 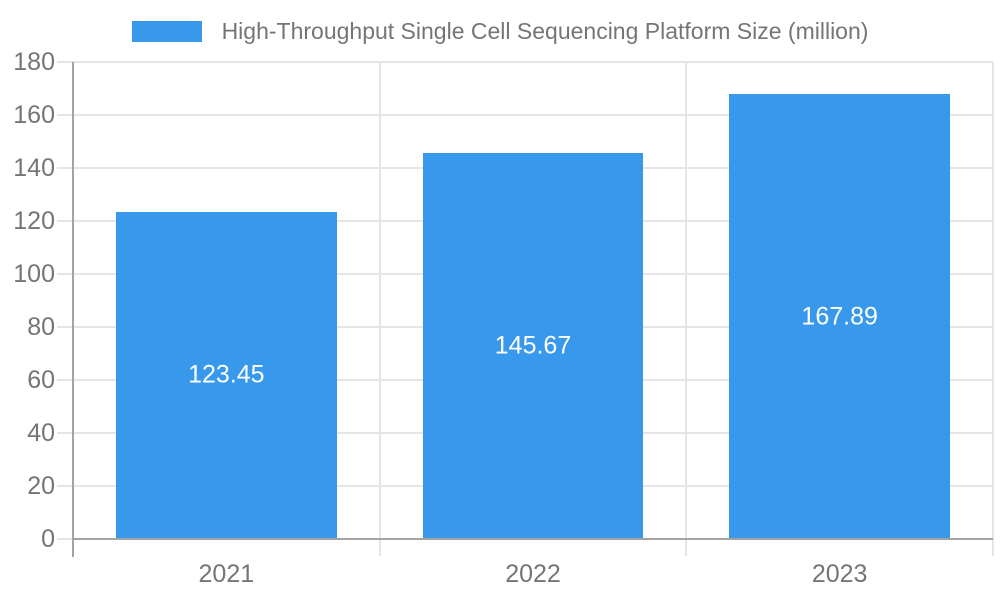 What do you see at coordinates (41, 380) in the screenshot?
I see `y-axis-tick-label: 60` at bounding box center [41, 380].